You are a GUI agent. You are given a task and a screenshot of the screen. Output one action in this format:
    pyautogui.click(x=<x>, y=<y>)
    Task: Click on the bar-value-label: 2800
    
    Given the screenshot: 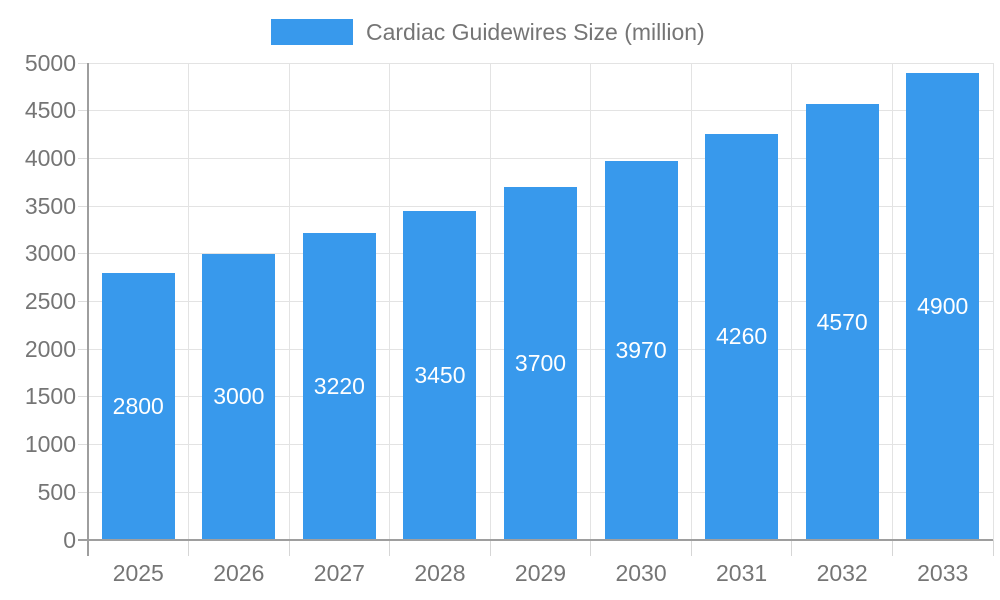 What is the action you would take?
    pyautogui.click(x=138, y=405)
    